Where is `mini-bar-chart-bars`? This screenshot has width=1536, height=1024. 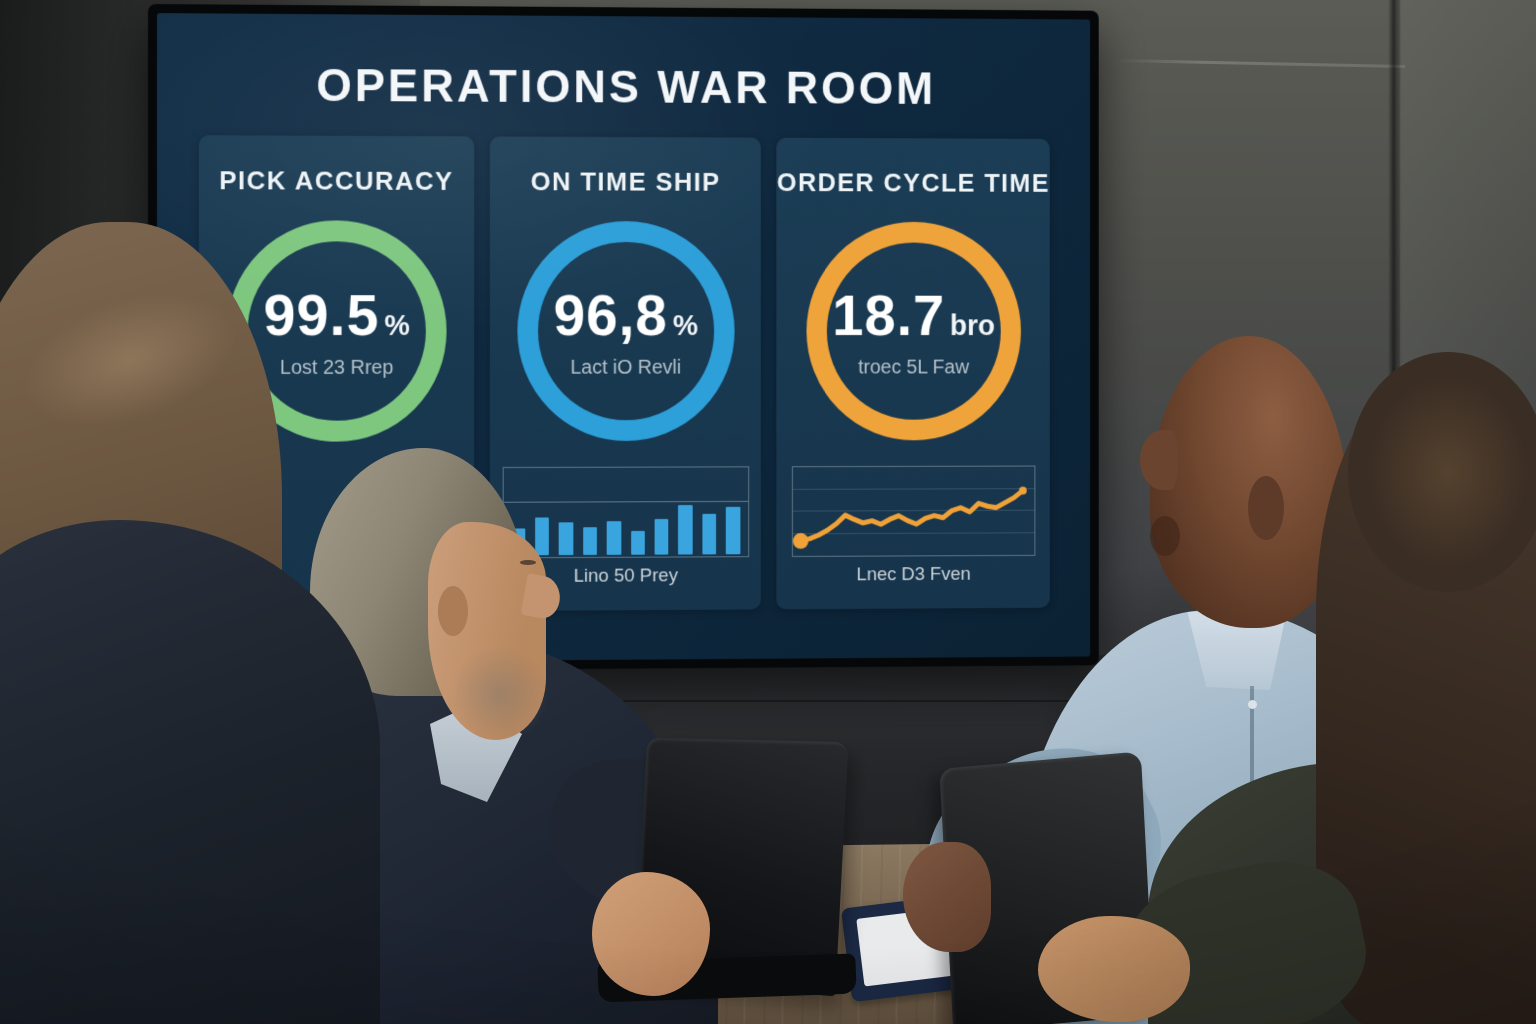 mini-bar-chart-bars is located at coordinates (626, 529).